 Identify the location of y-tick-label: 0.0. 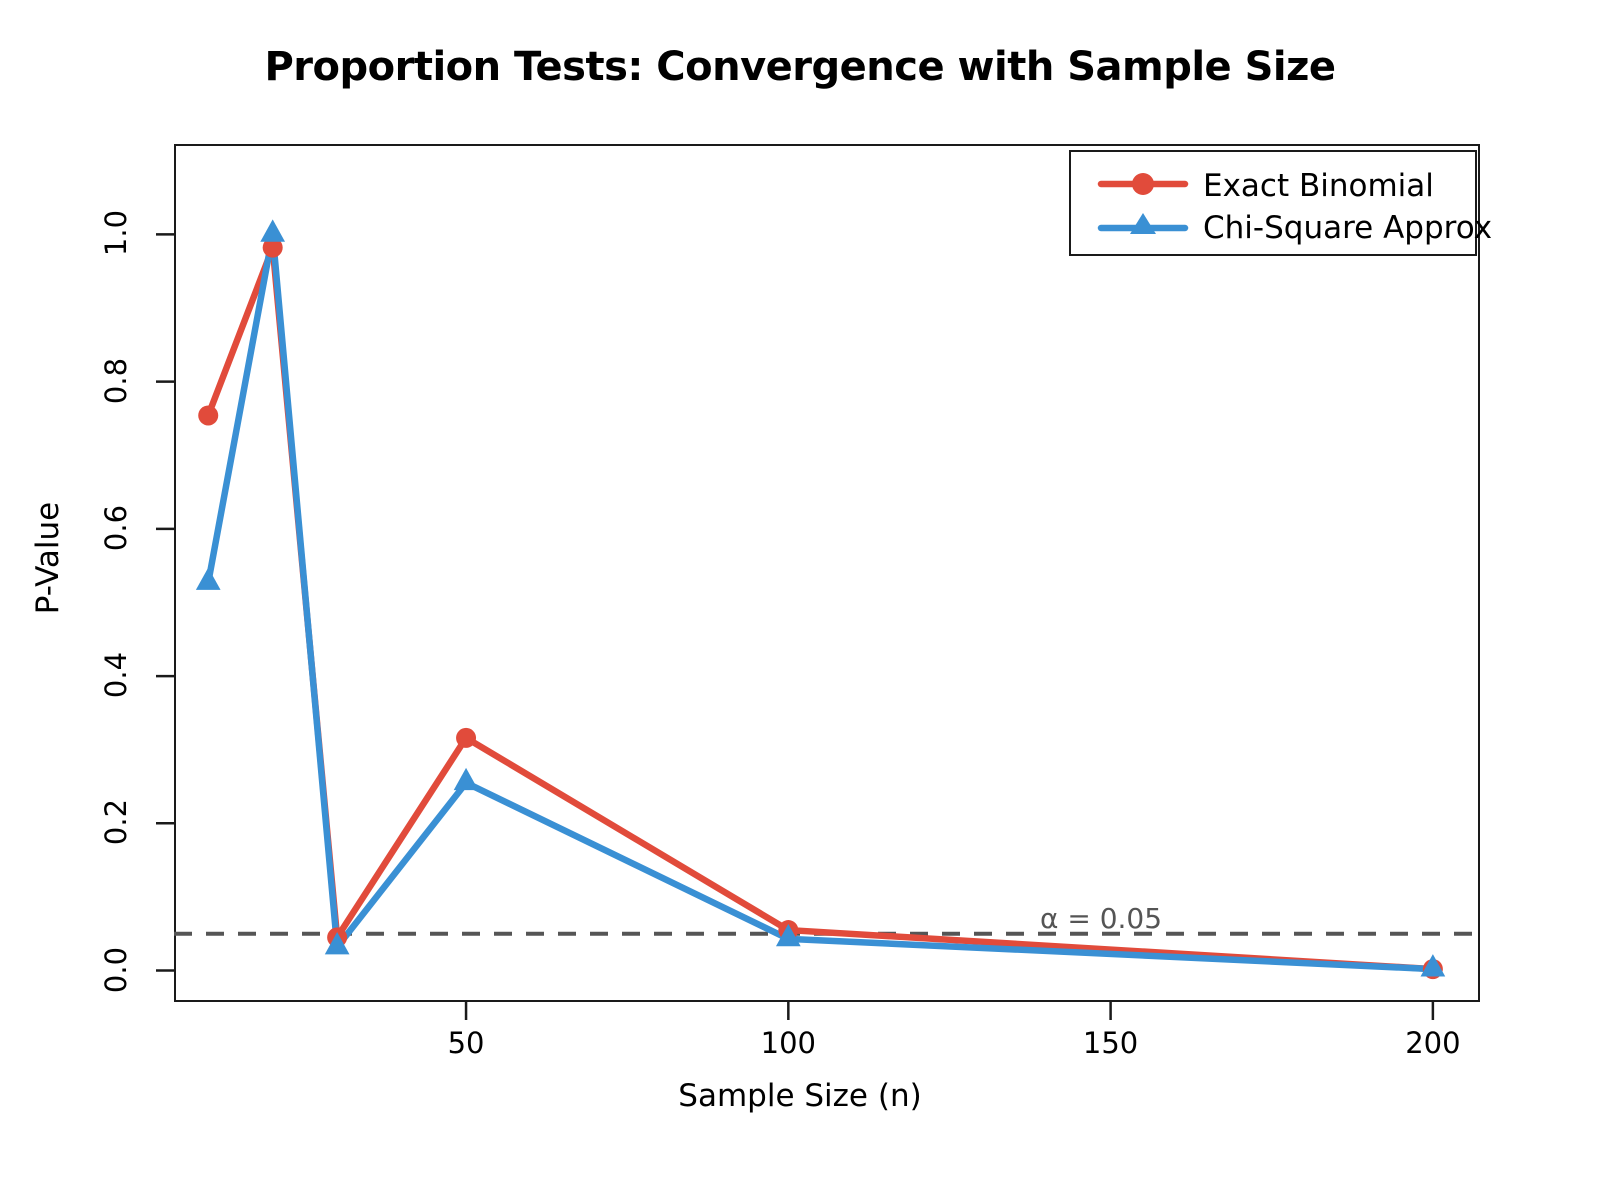
(116, 969).